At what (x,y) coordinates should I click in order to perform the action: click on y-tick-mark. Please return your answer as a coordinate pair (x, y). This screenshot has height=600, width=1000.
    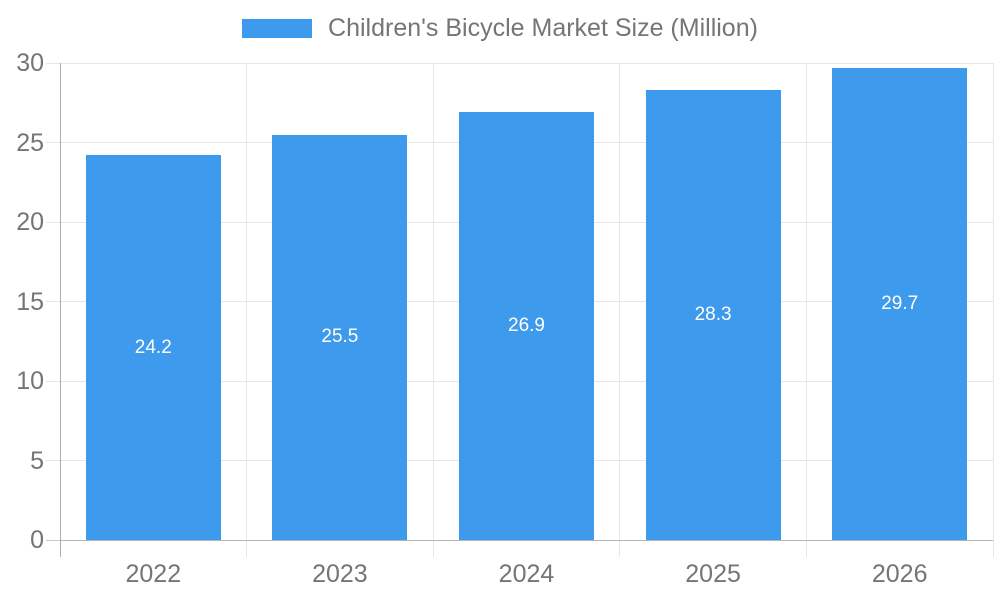
    Looking at the image, I should click on (53, 540).